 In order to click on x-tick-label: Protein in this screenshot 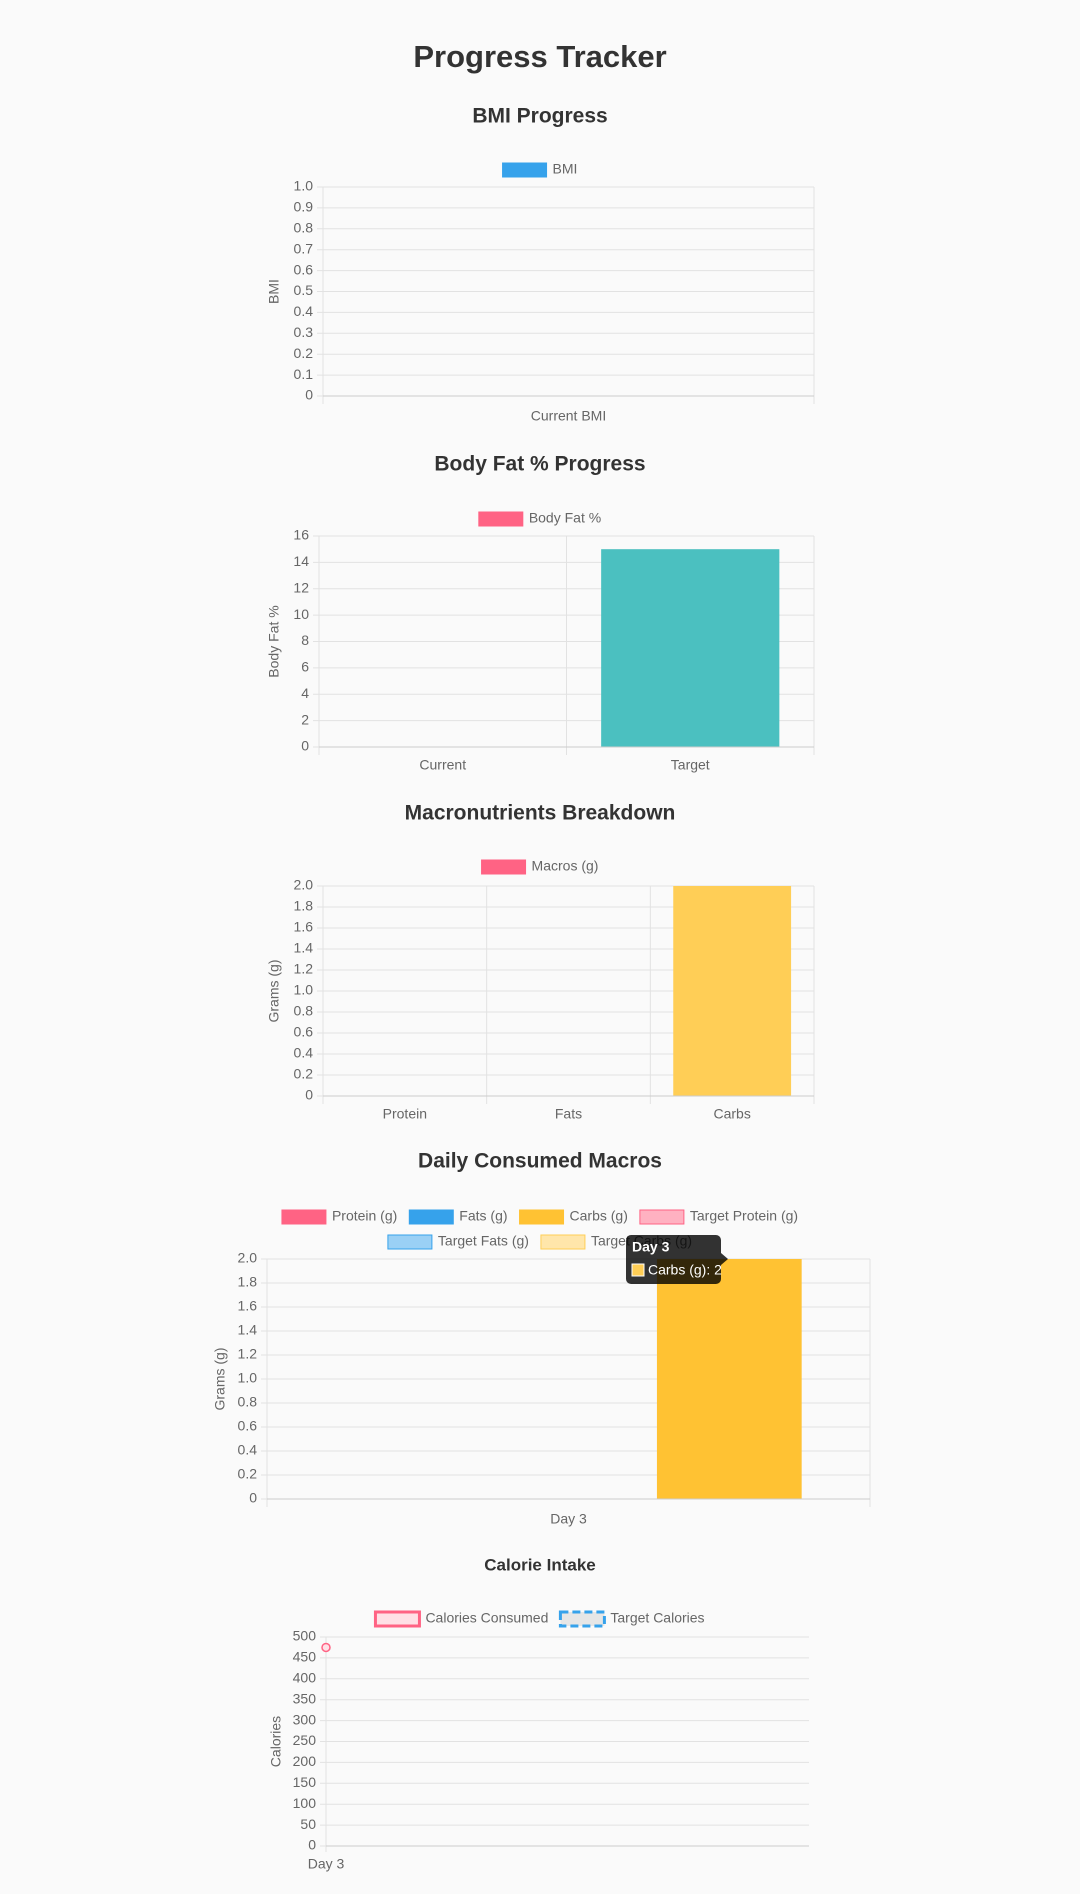, I will do `click(405, 1114)`.